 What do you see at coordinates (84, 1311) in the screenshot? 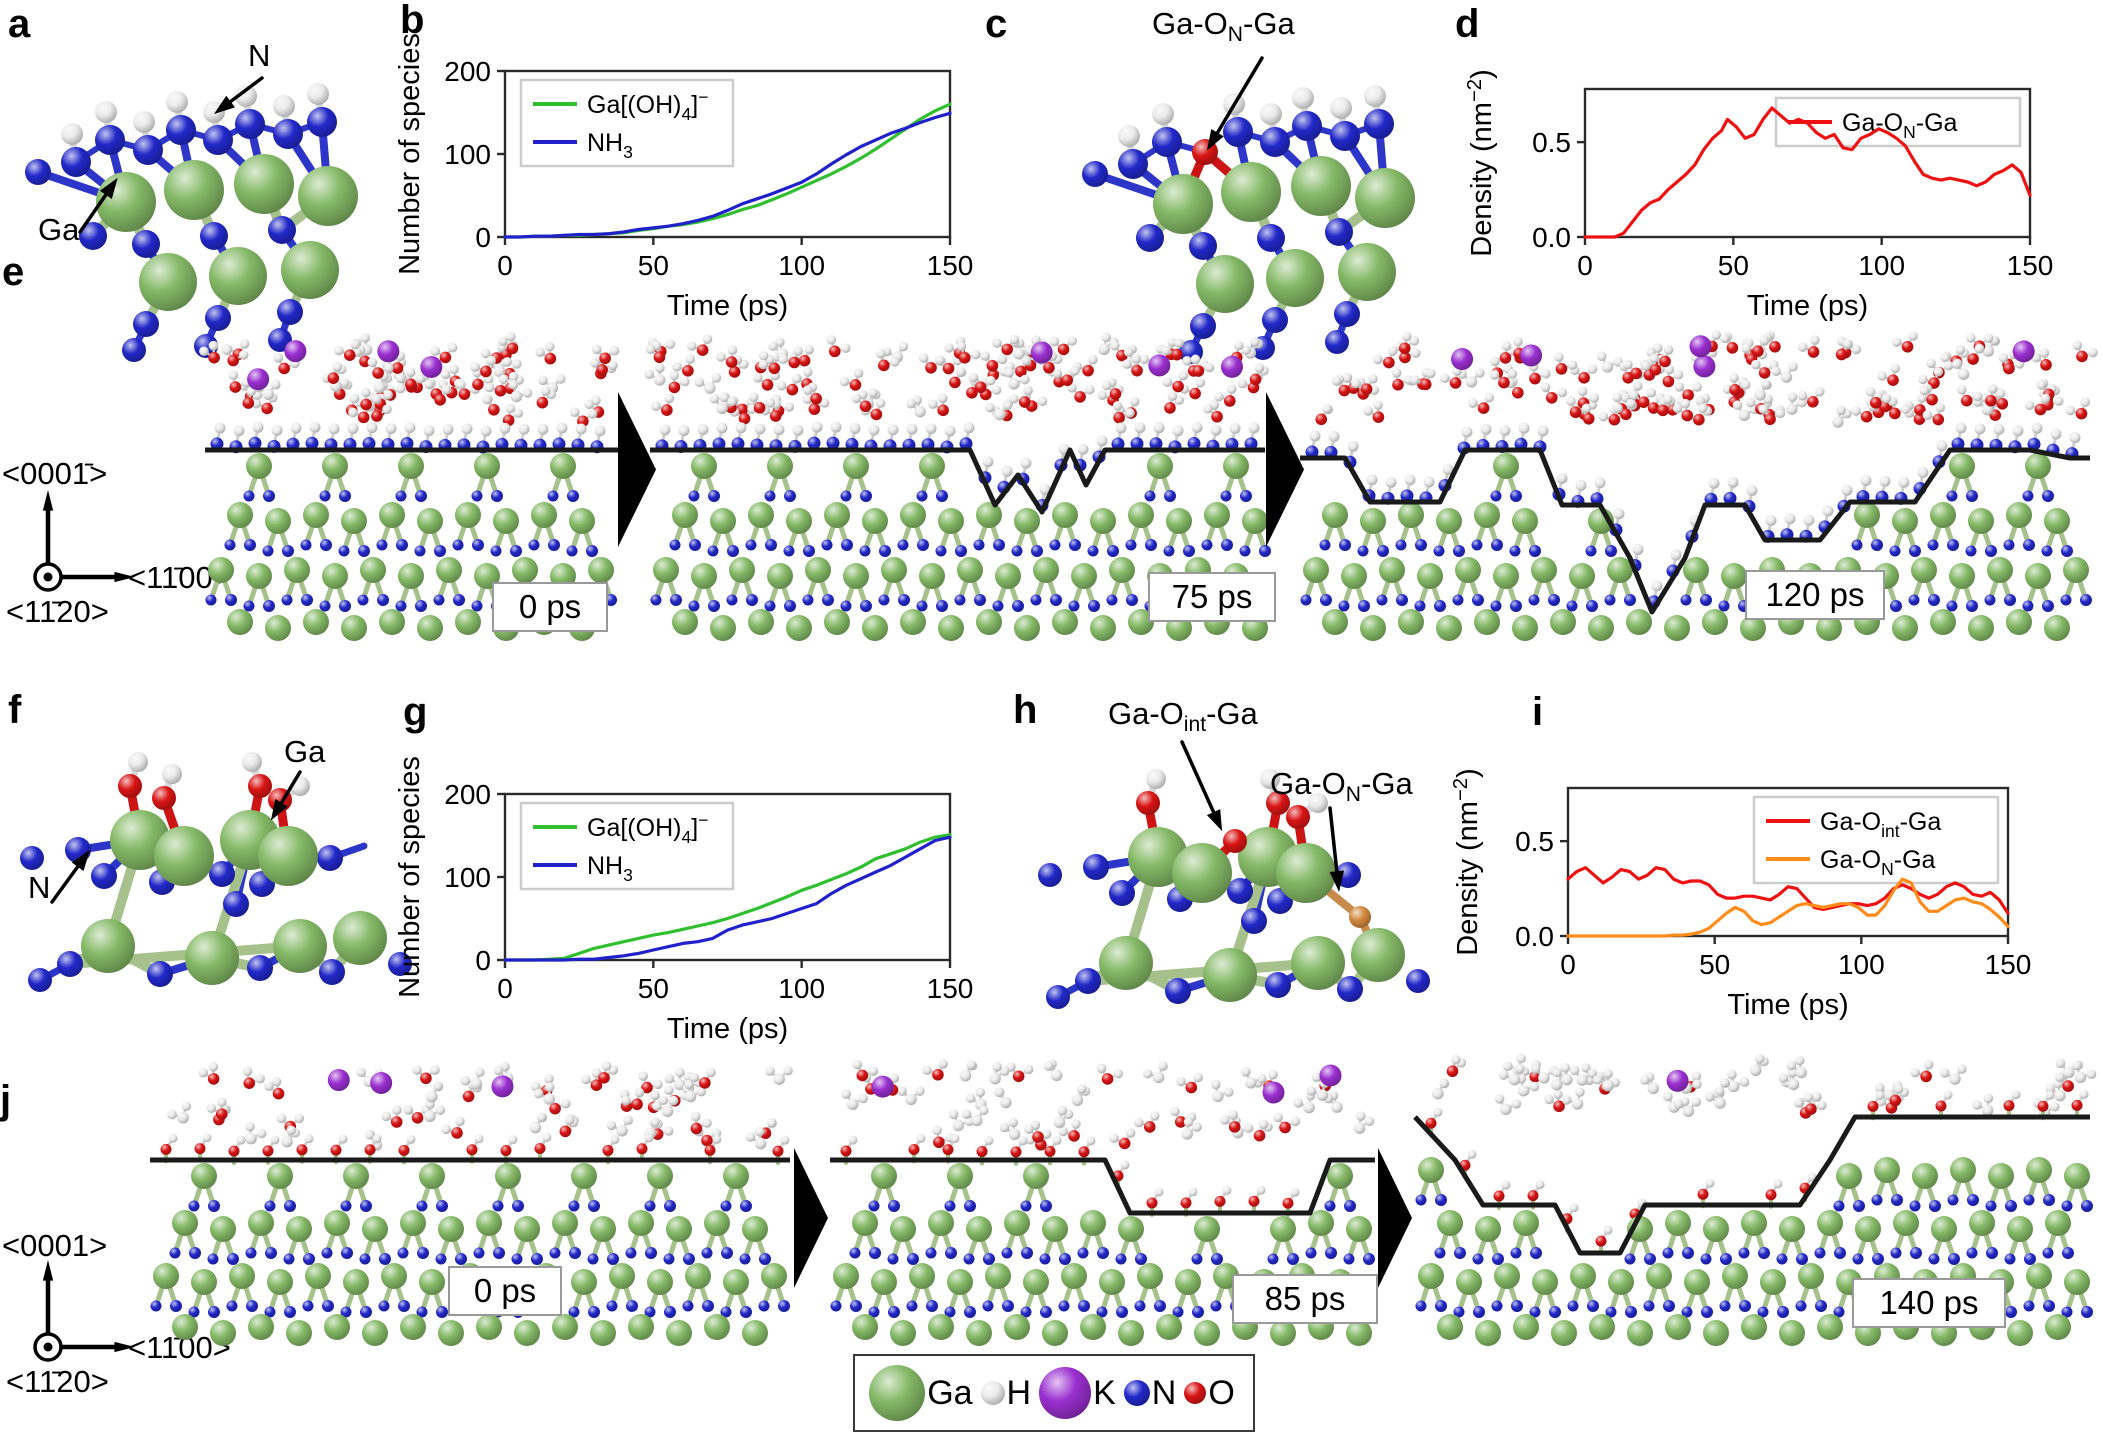
I see `crystal-axes-glyph-j` at bounding box center [84, 1311].